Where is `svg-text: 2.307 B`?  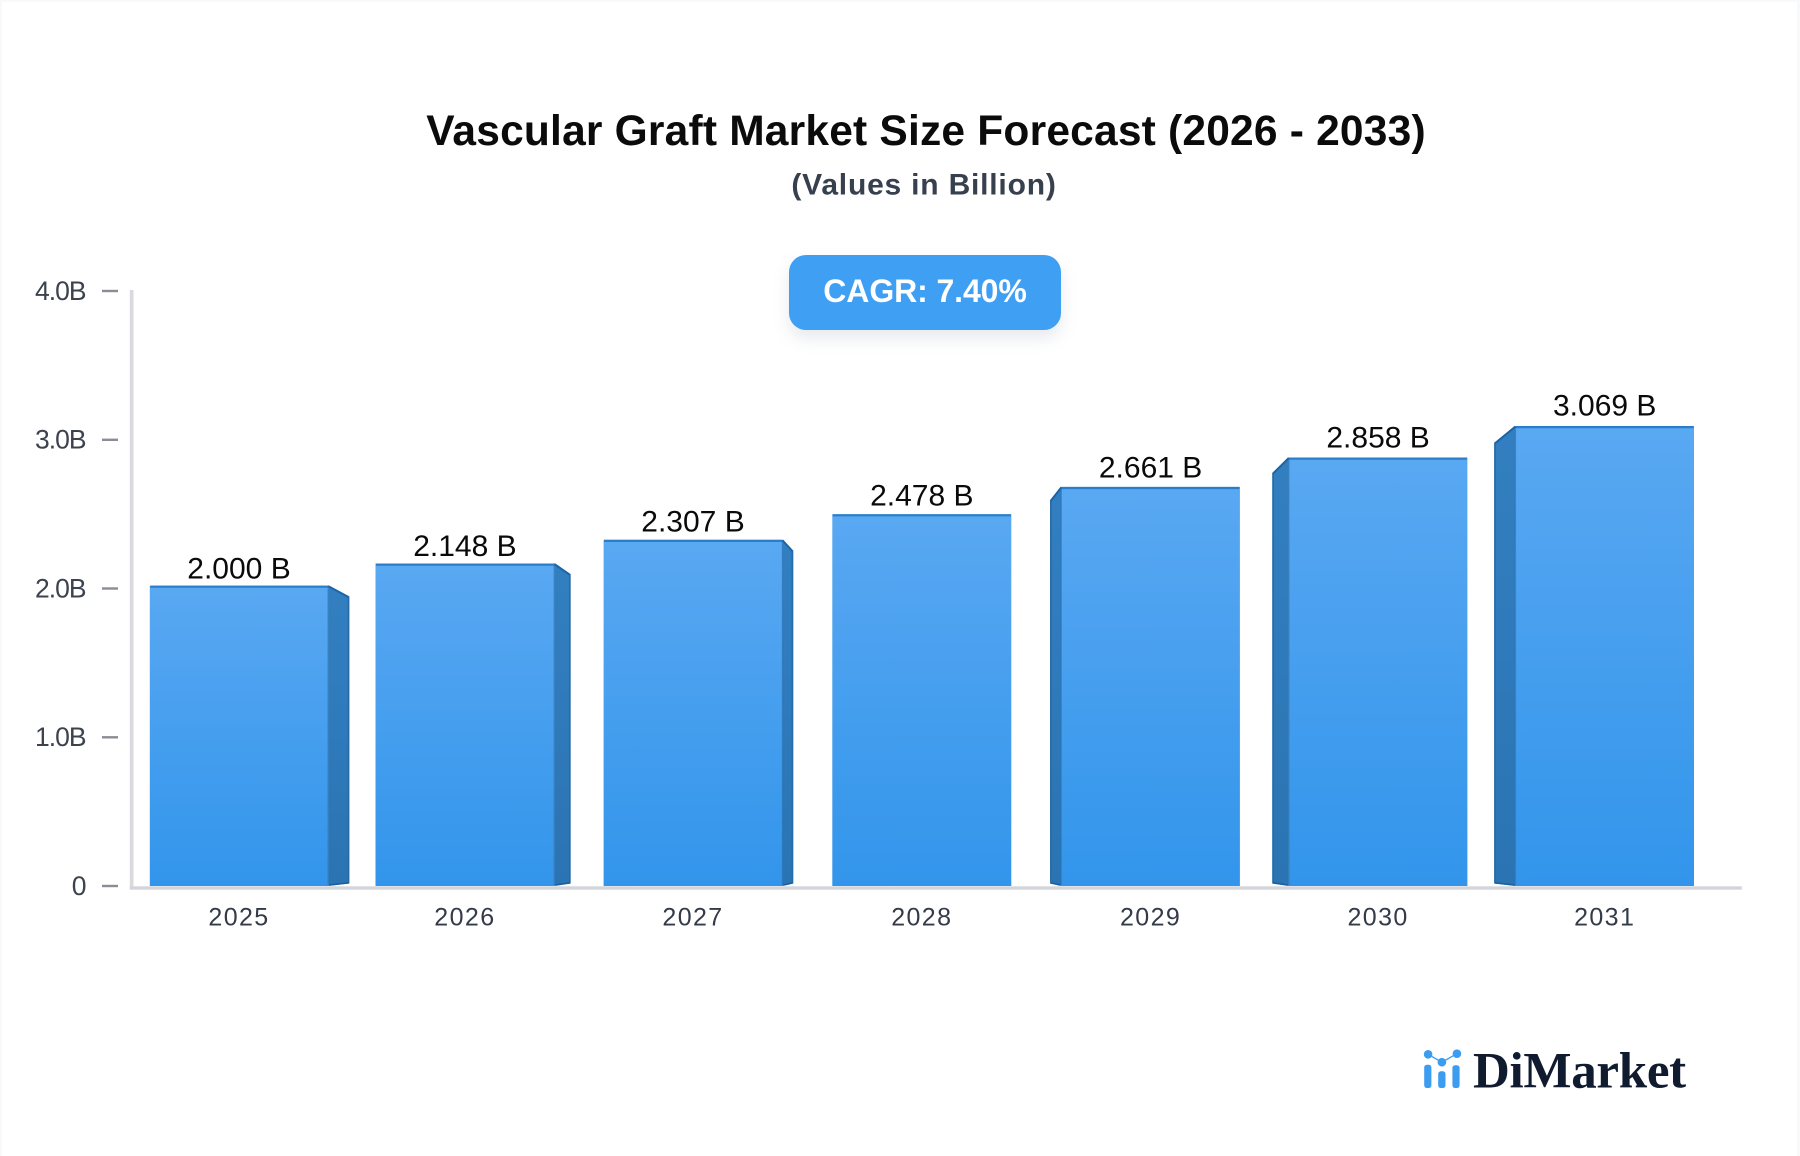 svg-text: 2.307 B is located at coordinates (692, 522).